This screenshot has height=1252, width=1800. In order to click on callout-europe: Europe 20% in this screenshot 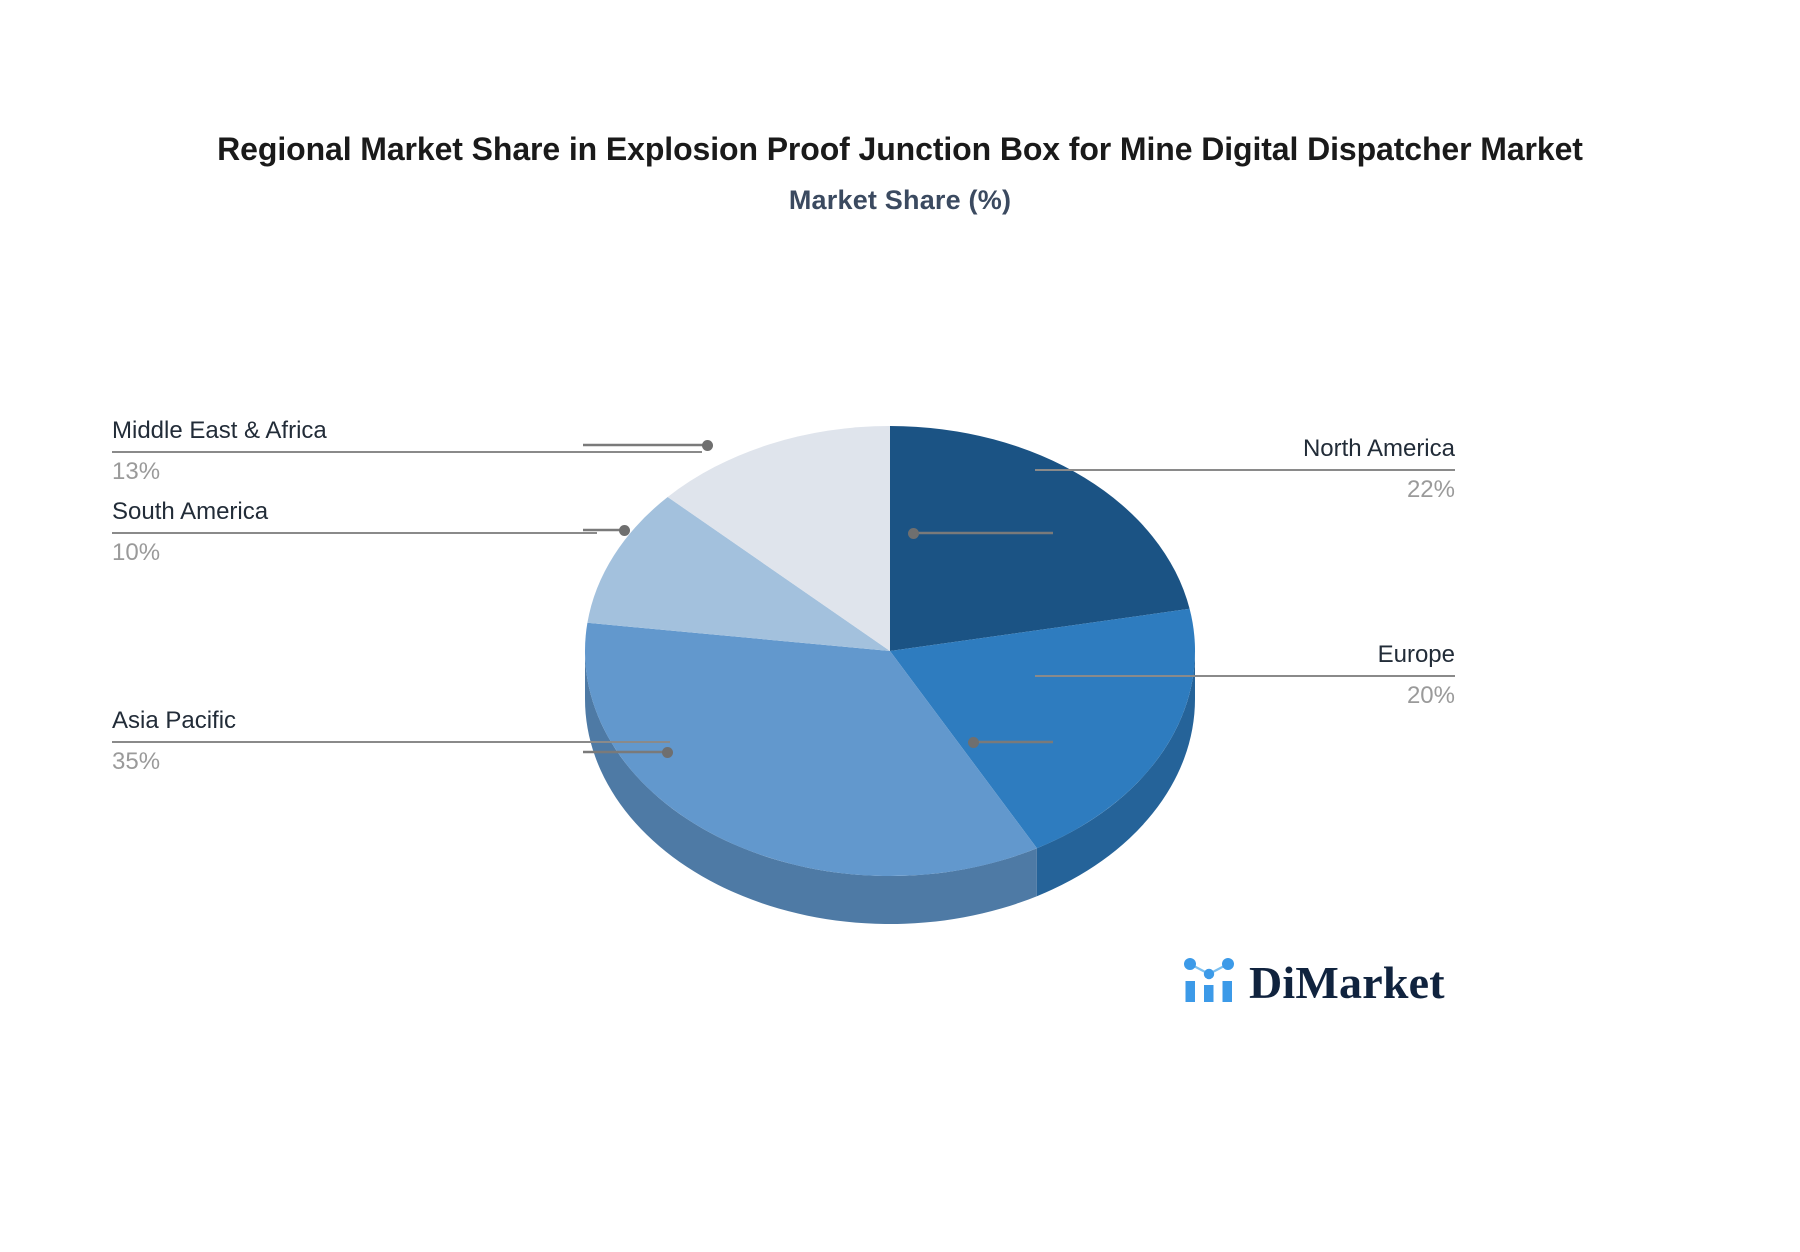, I will do `click(1245, 675)`.